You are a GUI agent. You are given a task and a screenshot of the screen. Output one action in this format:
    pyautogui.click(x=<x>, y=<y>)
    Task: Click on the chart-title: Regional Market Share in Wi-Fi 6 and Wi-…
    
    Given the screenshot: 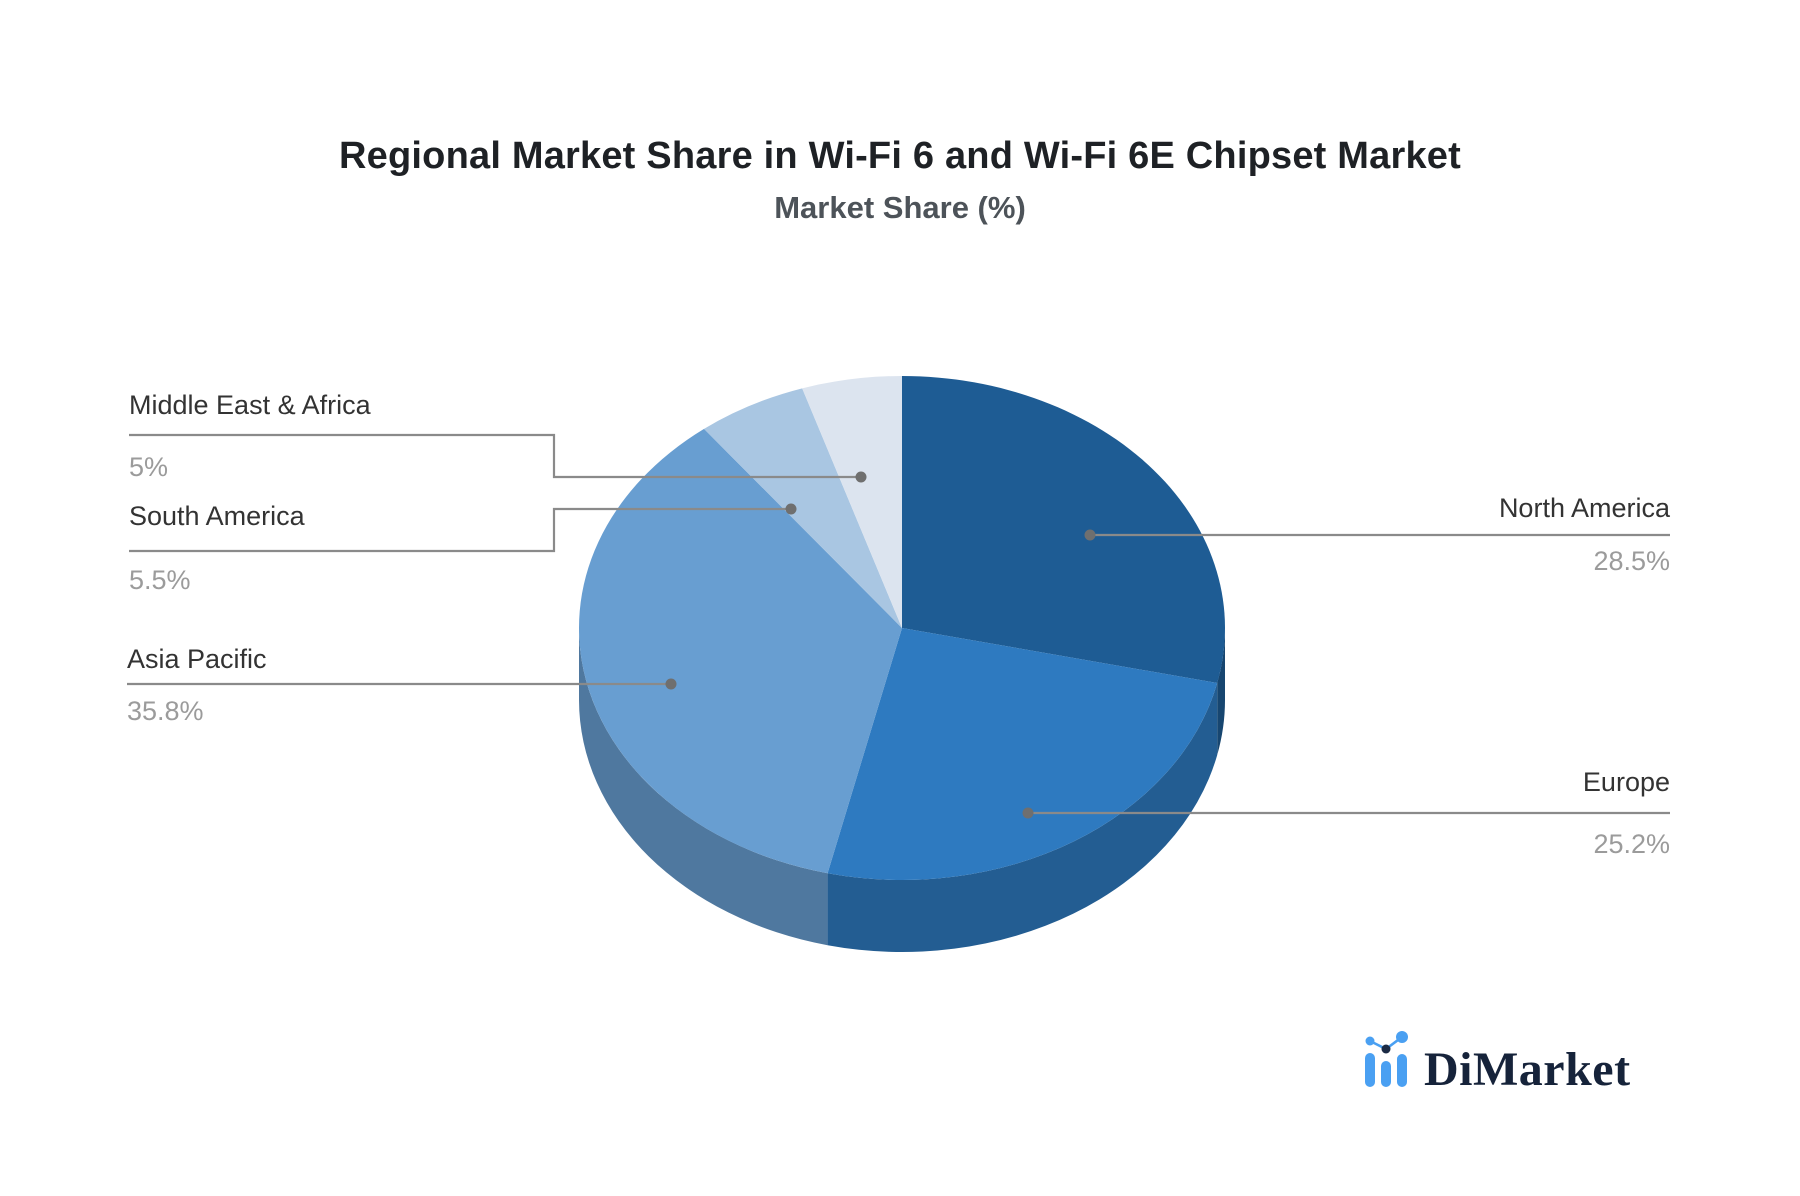 What is the action you would take?
    pyautogui.click(x=900, y=156)
    